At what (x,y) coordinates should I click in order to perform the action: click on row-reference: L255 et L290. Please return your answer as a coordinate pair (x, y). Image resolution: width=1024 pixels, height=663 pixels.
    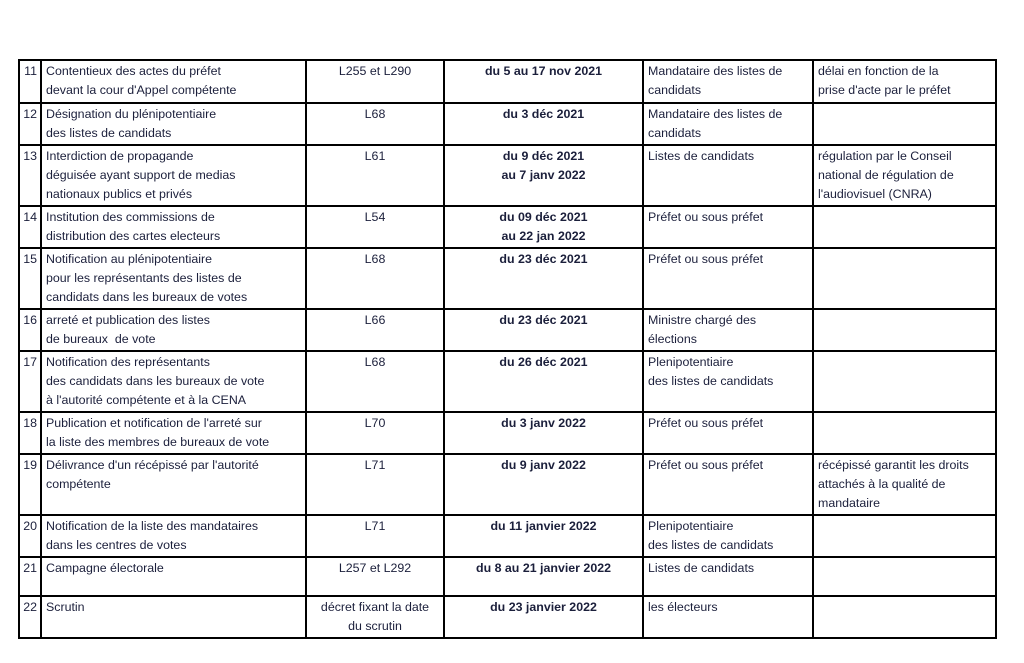
    Looking at the image, I should click on (375, 71).